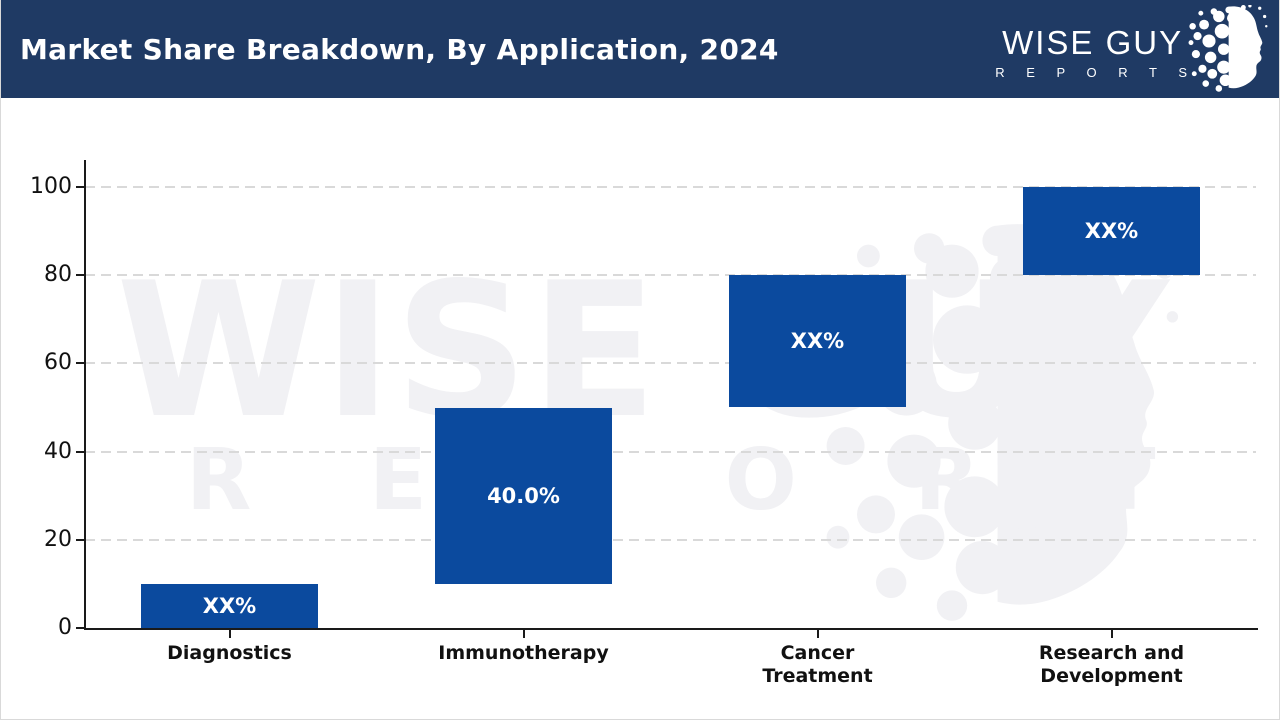 The image size is (1280, 720). I want to click on bar-segment: 40.0%, so click(523, 495).